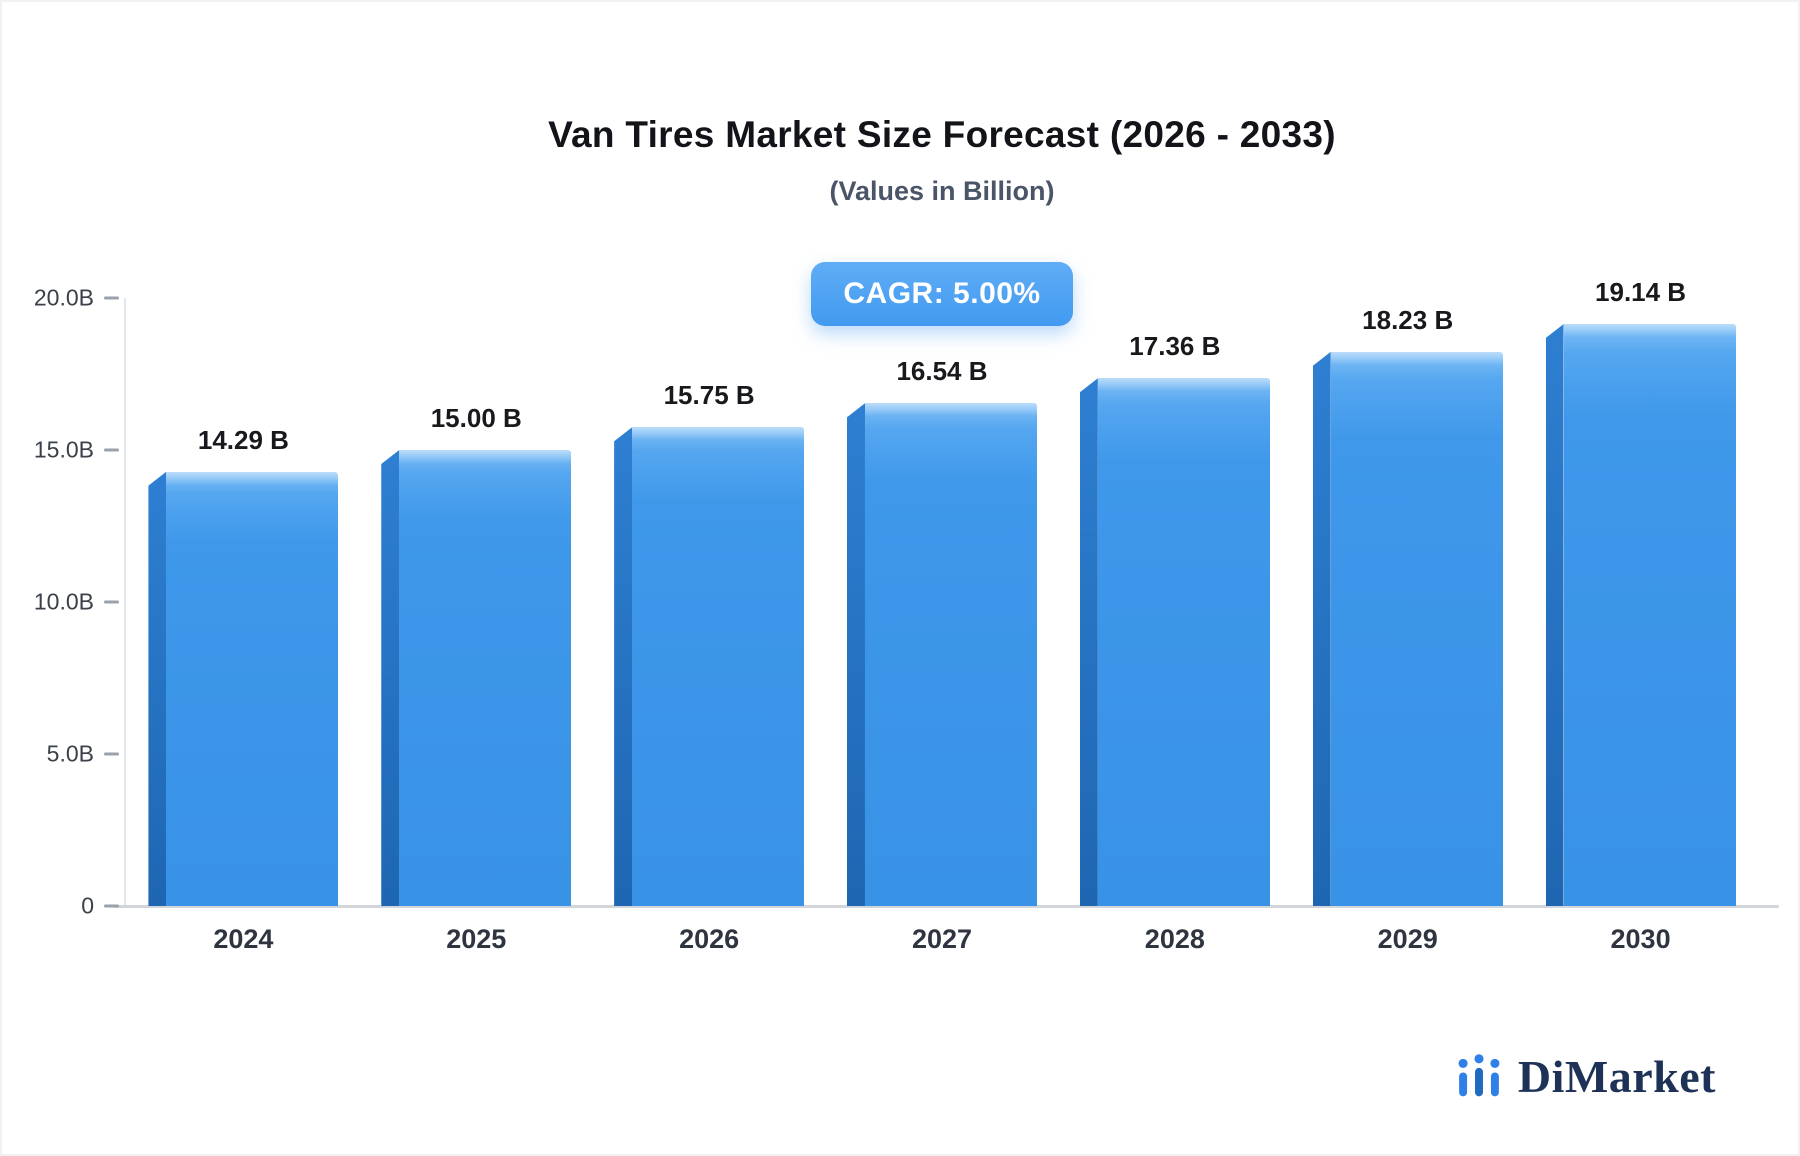 The height and width of the screenshot is (1156, 1800). I want to click on bar-value-label: 17.36 B, so click(1175, 346).